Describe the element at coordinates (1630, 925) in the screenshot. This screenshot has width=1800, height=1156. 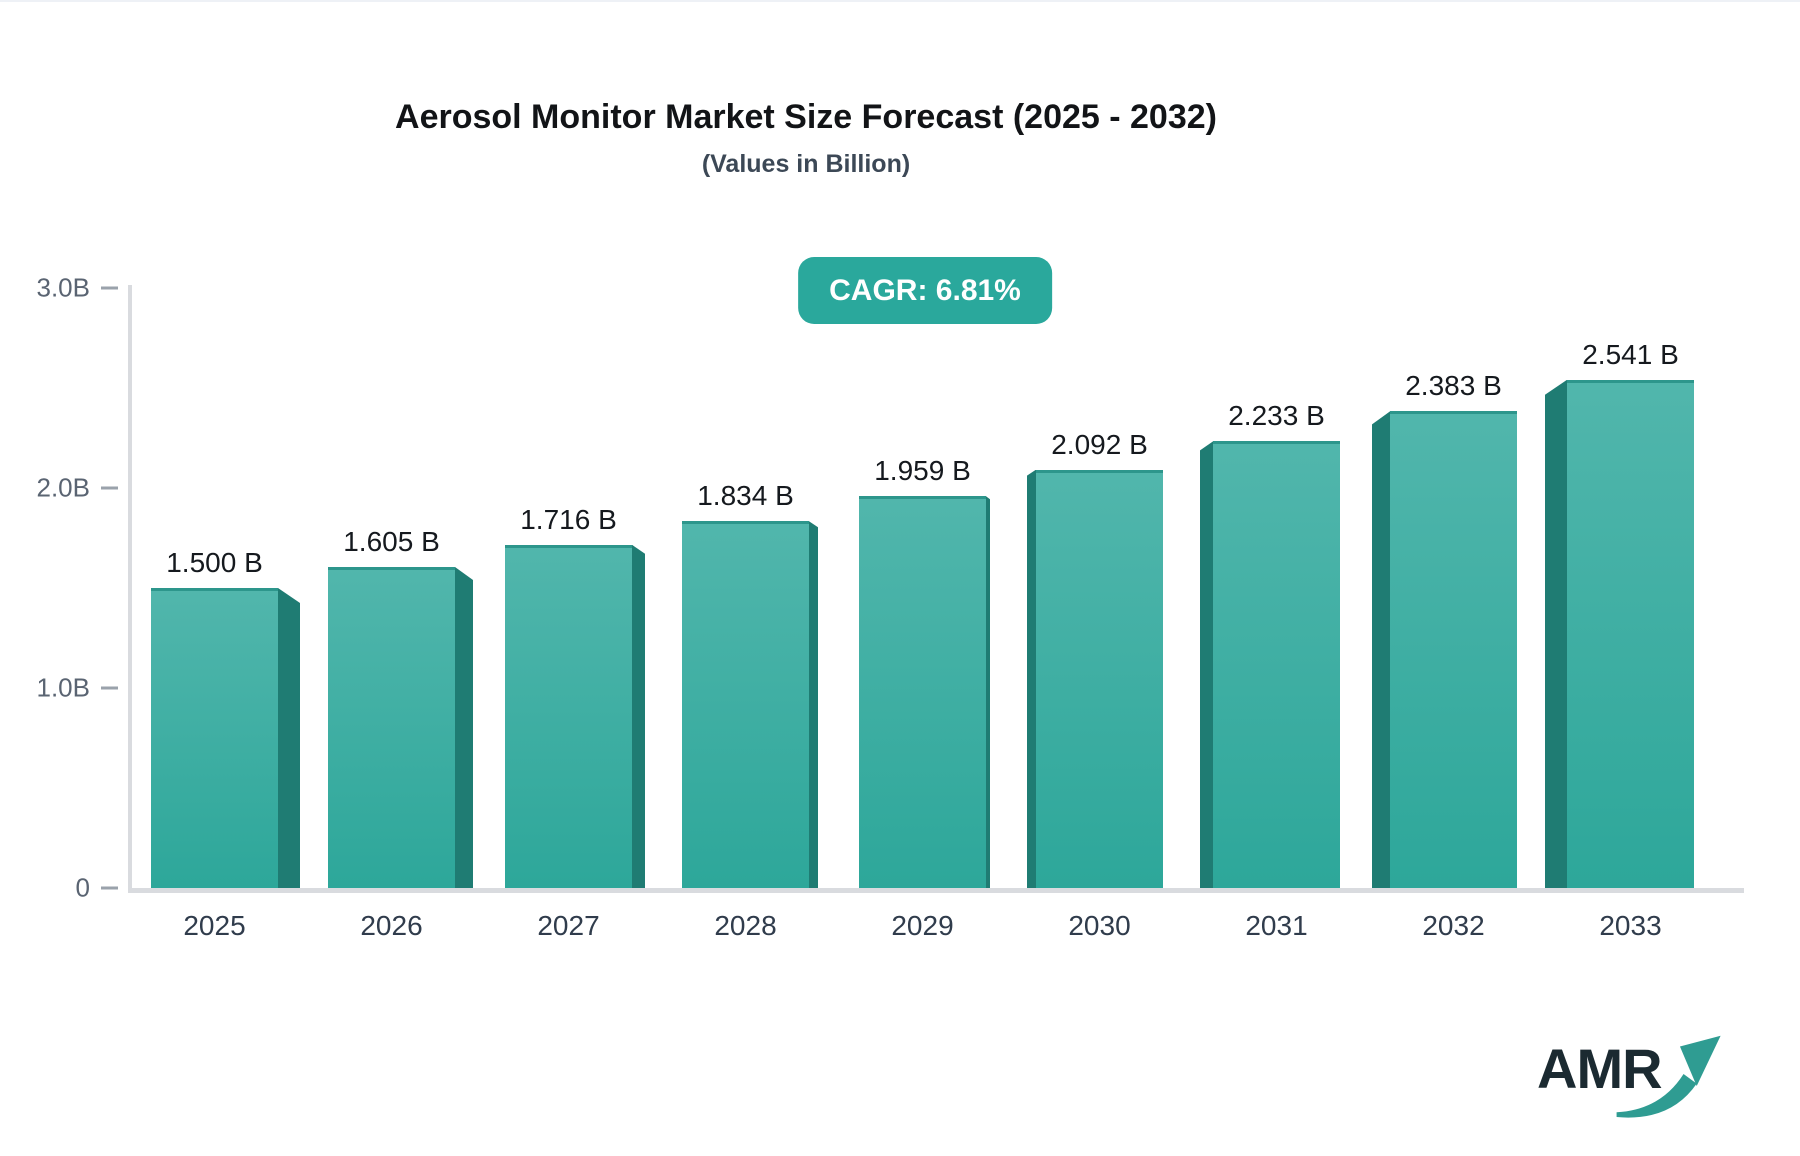
I see `x-axis-category-label: 2033` at that location.